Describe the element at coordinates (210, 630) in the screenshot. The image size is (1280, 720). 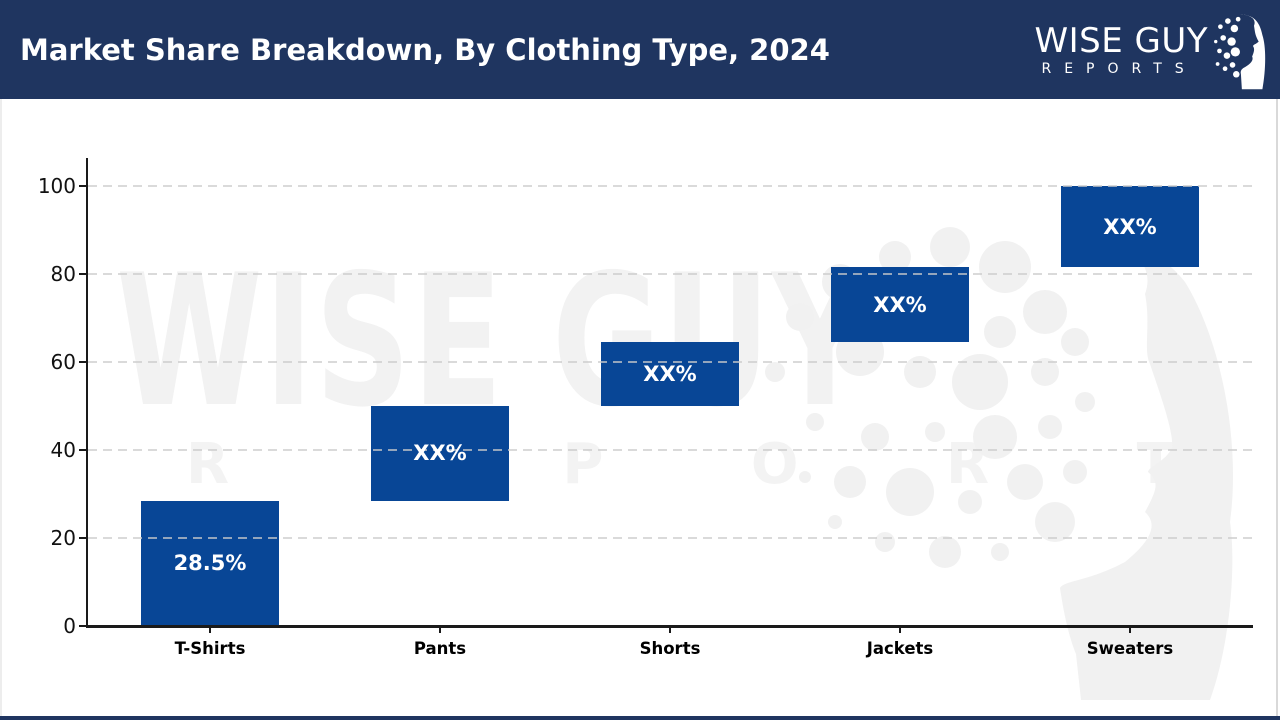
I see `x-tick-mark-t-shirts` at that location.